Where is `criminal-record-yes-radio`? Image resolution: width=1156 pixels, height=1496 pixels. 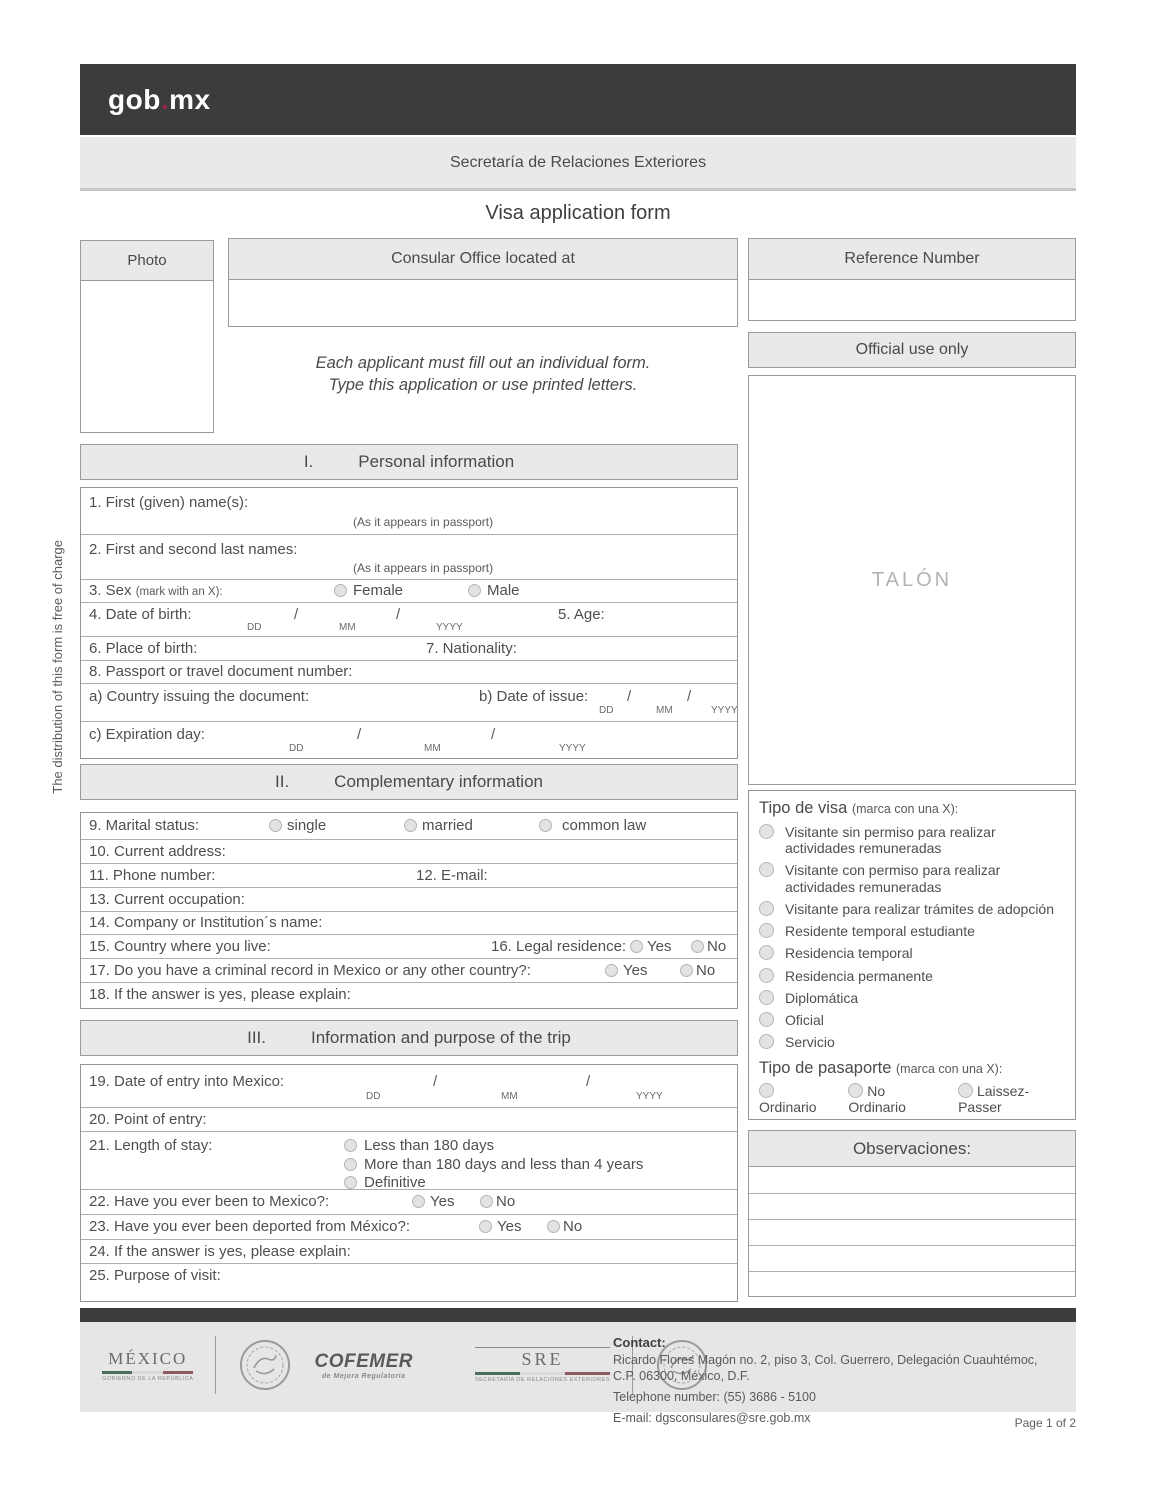 criminal-record-yes-radio is located at coordinates (611, 970).